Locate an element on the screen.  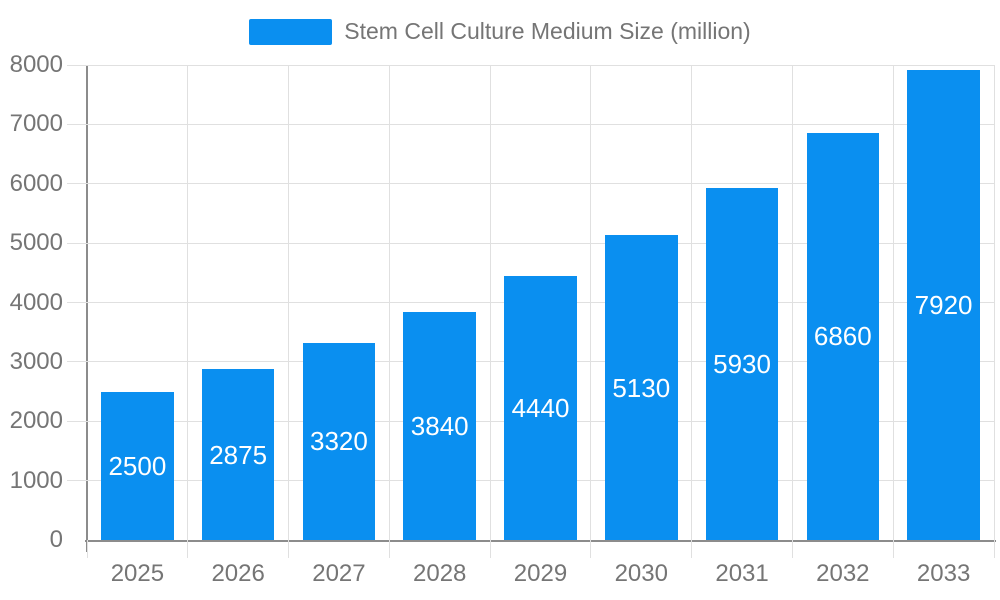
y-axis-tick-label: 5000 is located at coordinates (36, 243).